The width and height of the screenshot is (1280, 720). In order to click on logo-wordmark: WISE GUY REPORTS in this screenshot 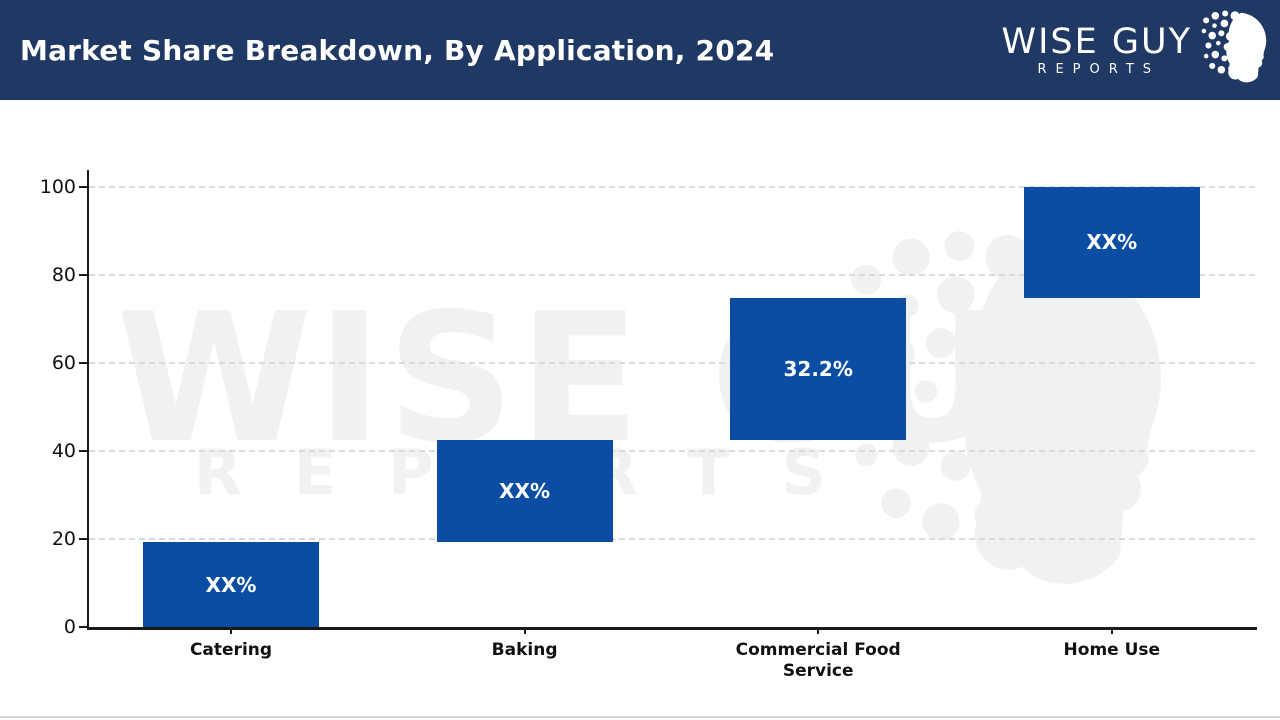, I will do `click(1096, 50)`.